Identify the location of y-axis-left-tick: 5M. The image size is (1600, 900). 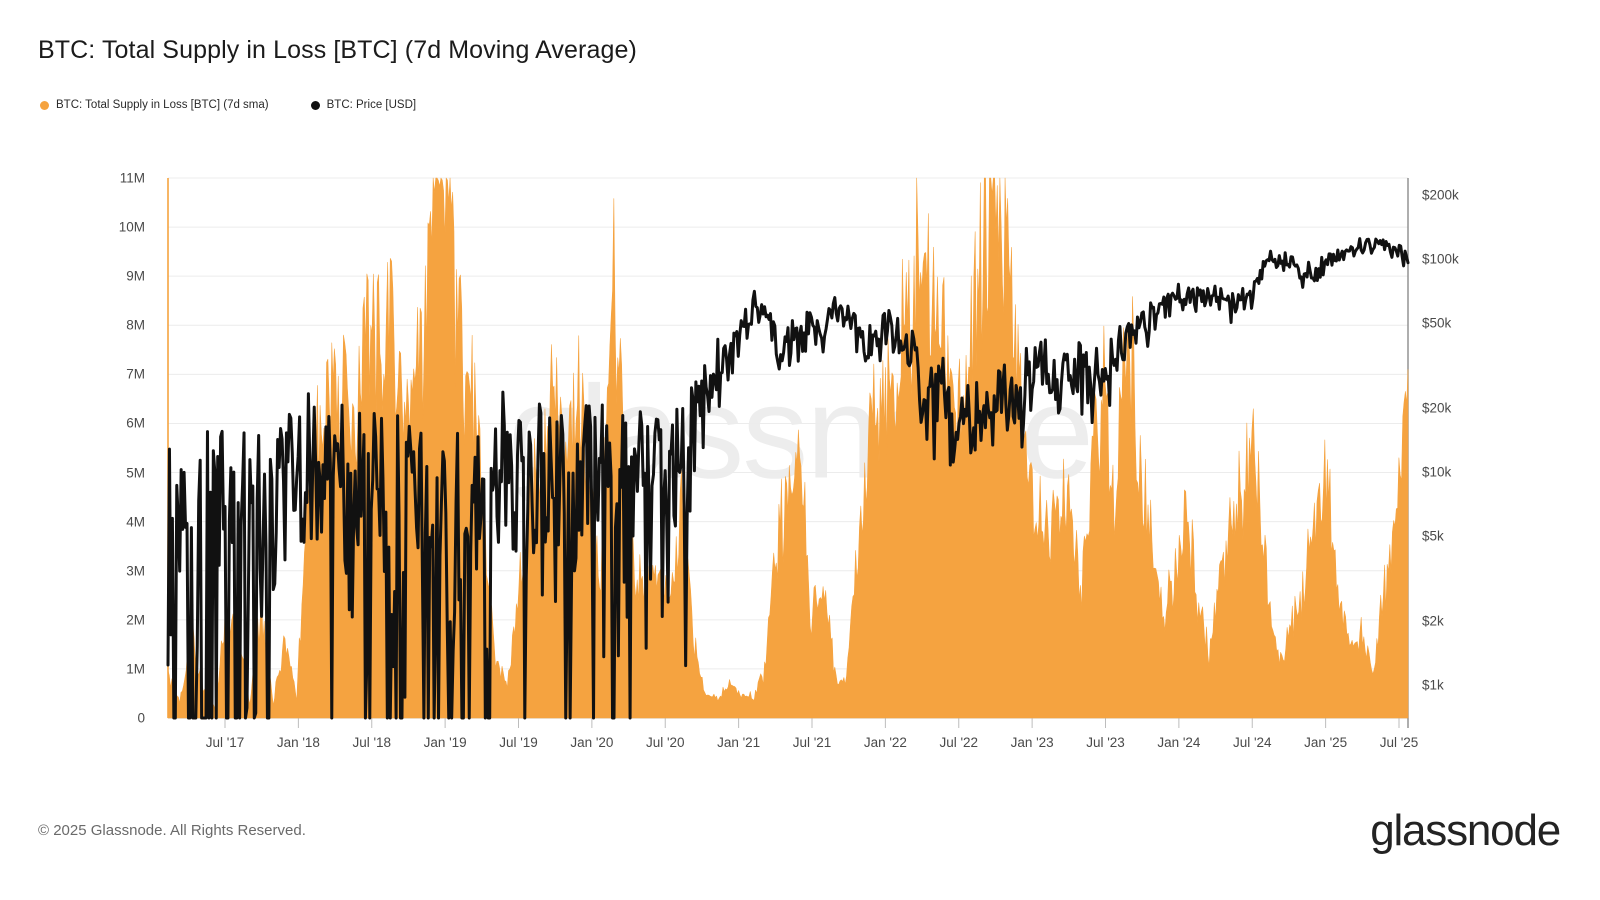
(135, 473).